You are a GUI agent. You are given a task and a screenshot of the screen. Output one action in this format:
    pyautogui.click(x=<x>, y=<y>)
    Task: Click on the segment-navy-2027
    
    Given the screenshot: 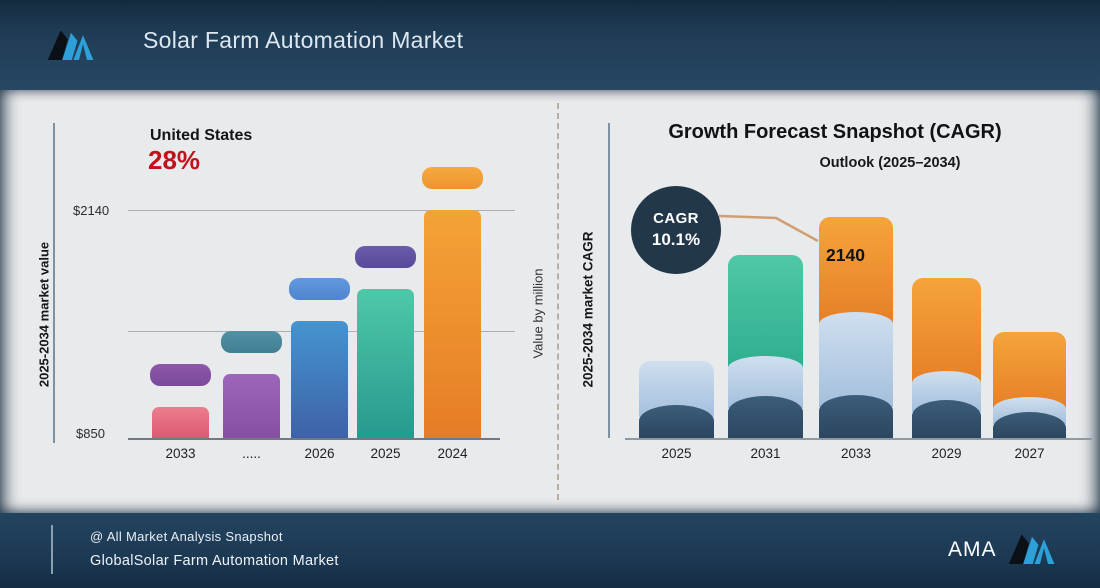 What is the action you would take?
    pyautogui.click(x=1029, y=425)
    